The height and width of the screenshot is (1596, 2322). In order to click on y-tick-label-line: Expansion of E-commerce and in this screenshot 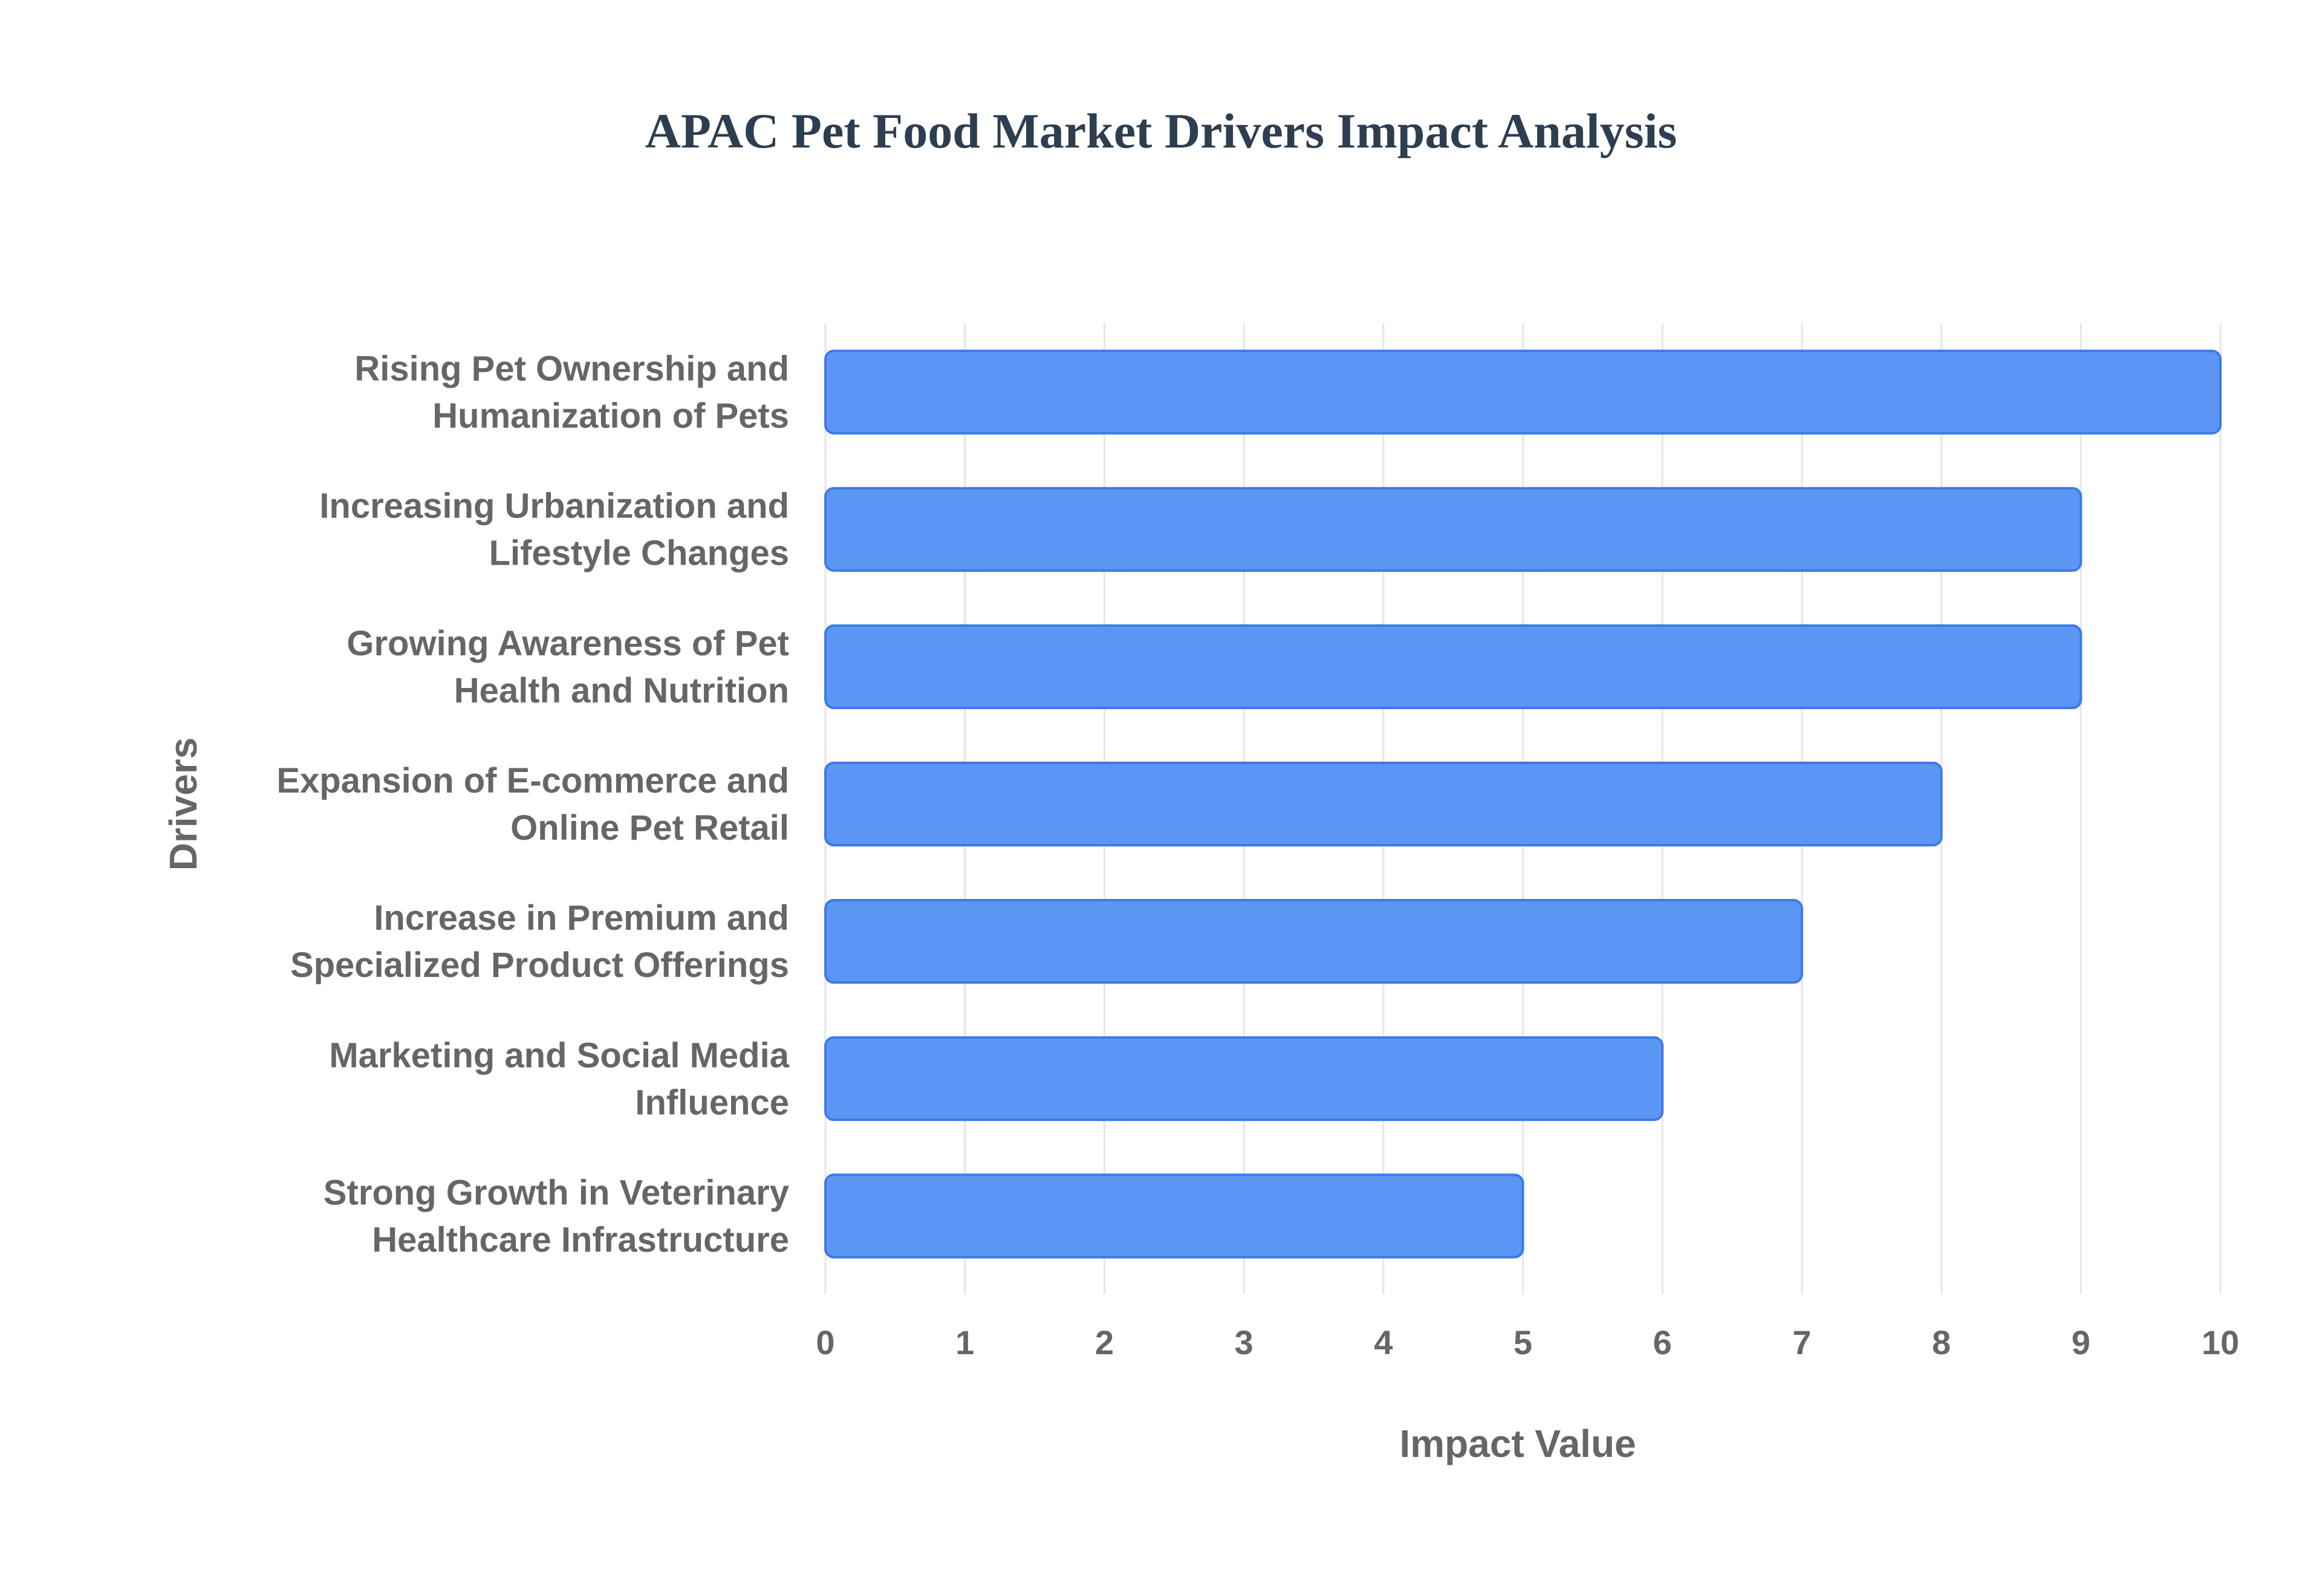, I will do `click(532, 780)`.